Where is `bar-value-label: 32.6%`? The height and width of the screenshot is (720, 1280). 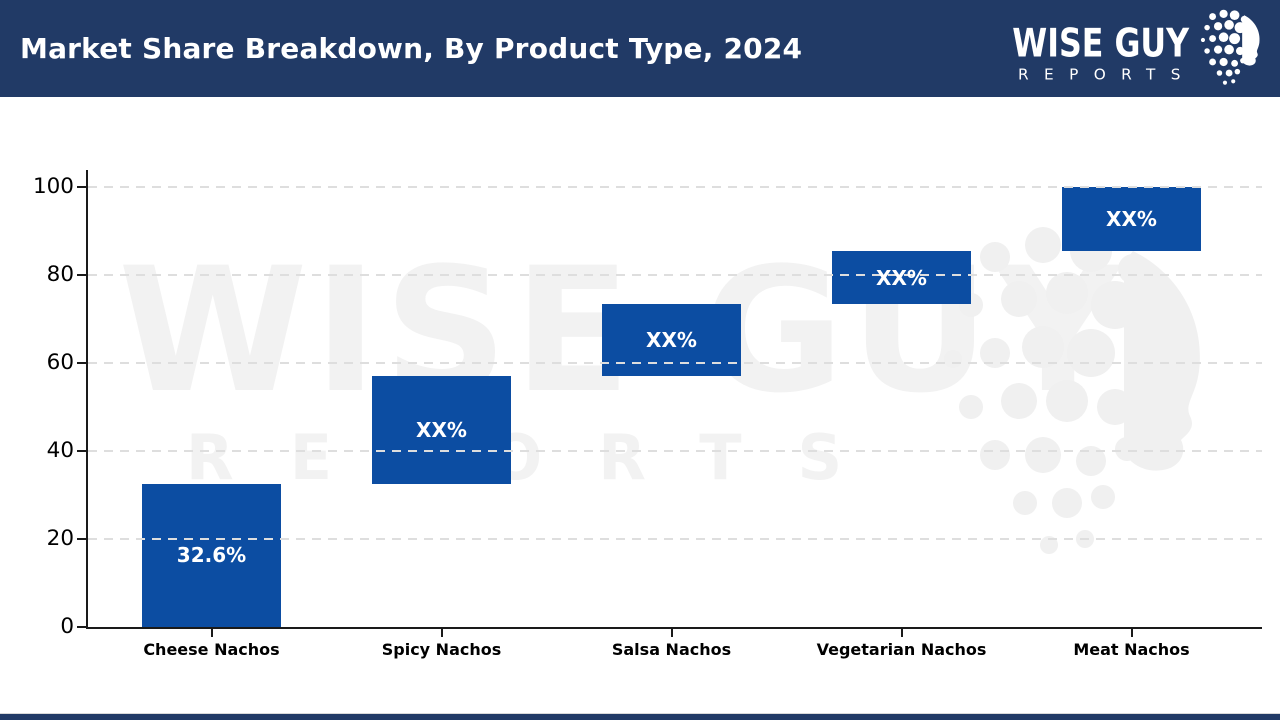 bar-value-label: 32.6% is located at coordinates (211, 555).